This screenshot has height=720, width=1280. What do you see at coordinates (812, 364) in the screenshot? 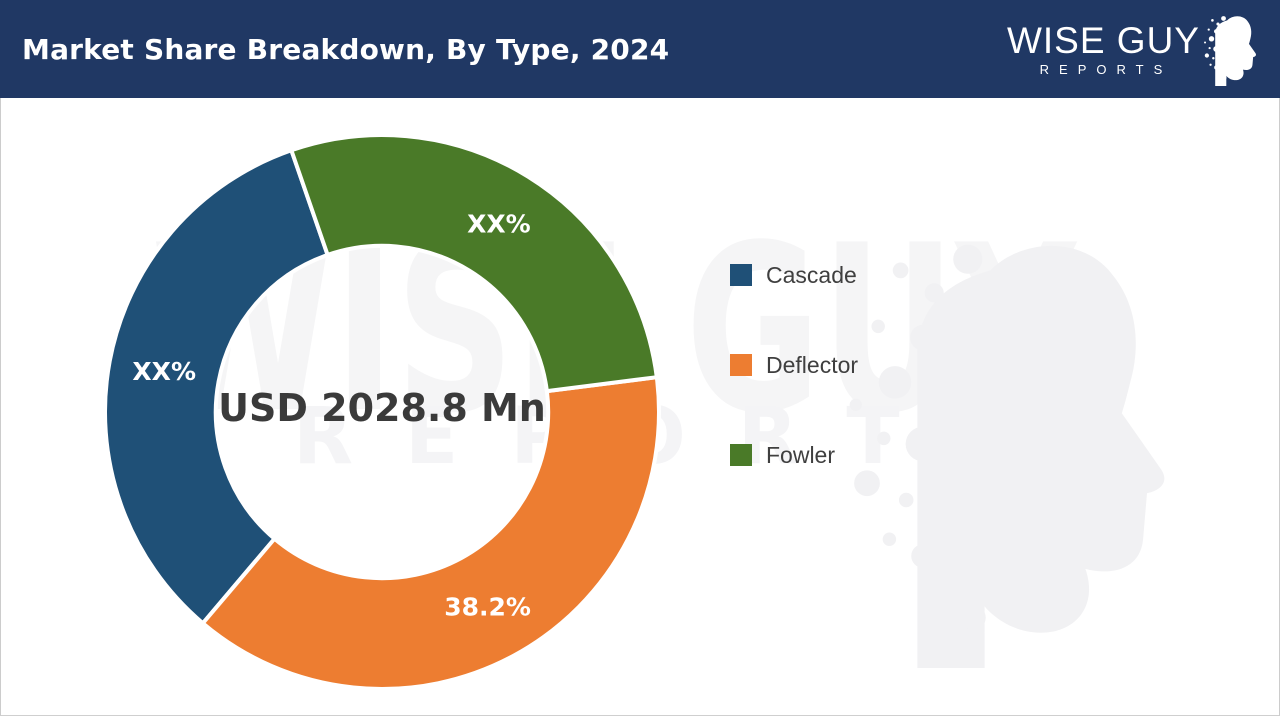
I see `legend-label: Deflector` at bounding box center [812, 364].